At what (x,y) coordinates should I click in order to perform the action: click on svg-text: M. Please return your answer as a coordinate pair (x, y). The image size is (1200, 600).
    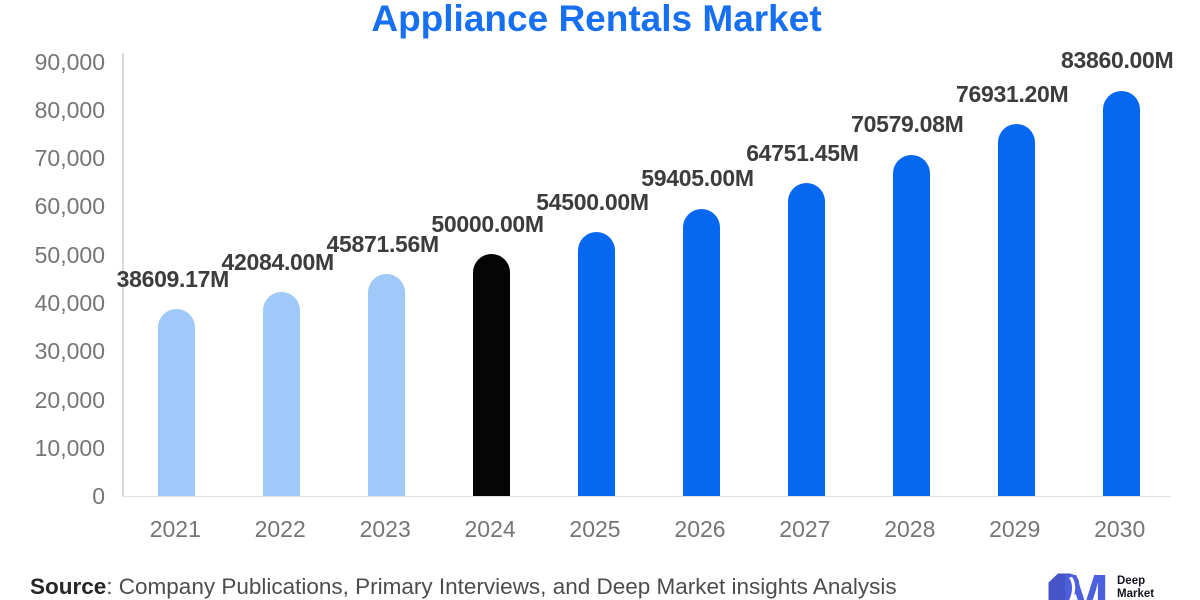
    Looking at the image, I should click on (1085, 582).